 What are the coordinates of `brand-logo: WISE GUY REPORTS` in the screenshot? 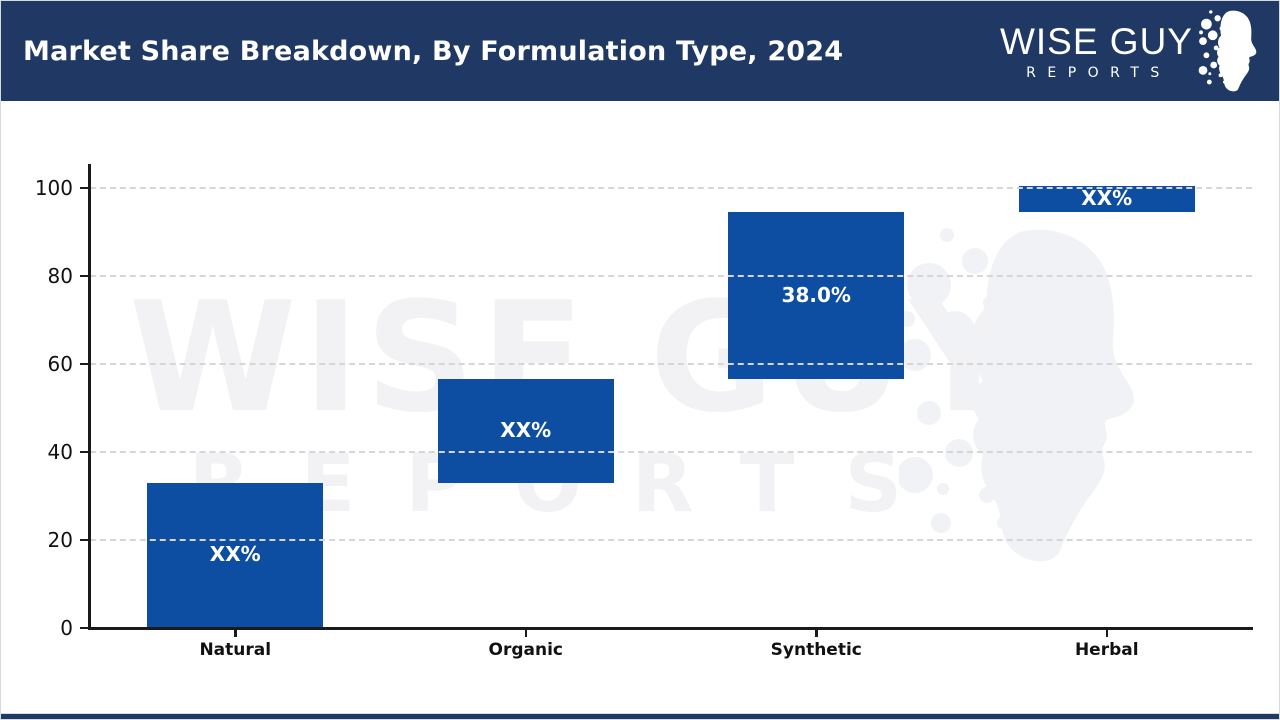 It's located at (1133, 51).